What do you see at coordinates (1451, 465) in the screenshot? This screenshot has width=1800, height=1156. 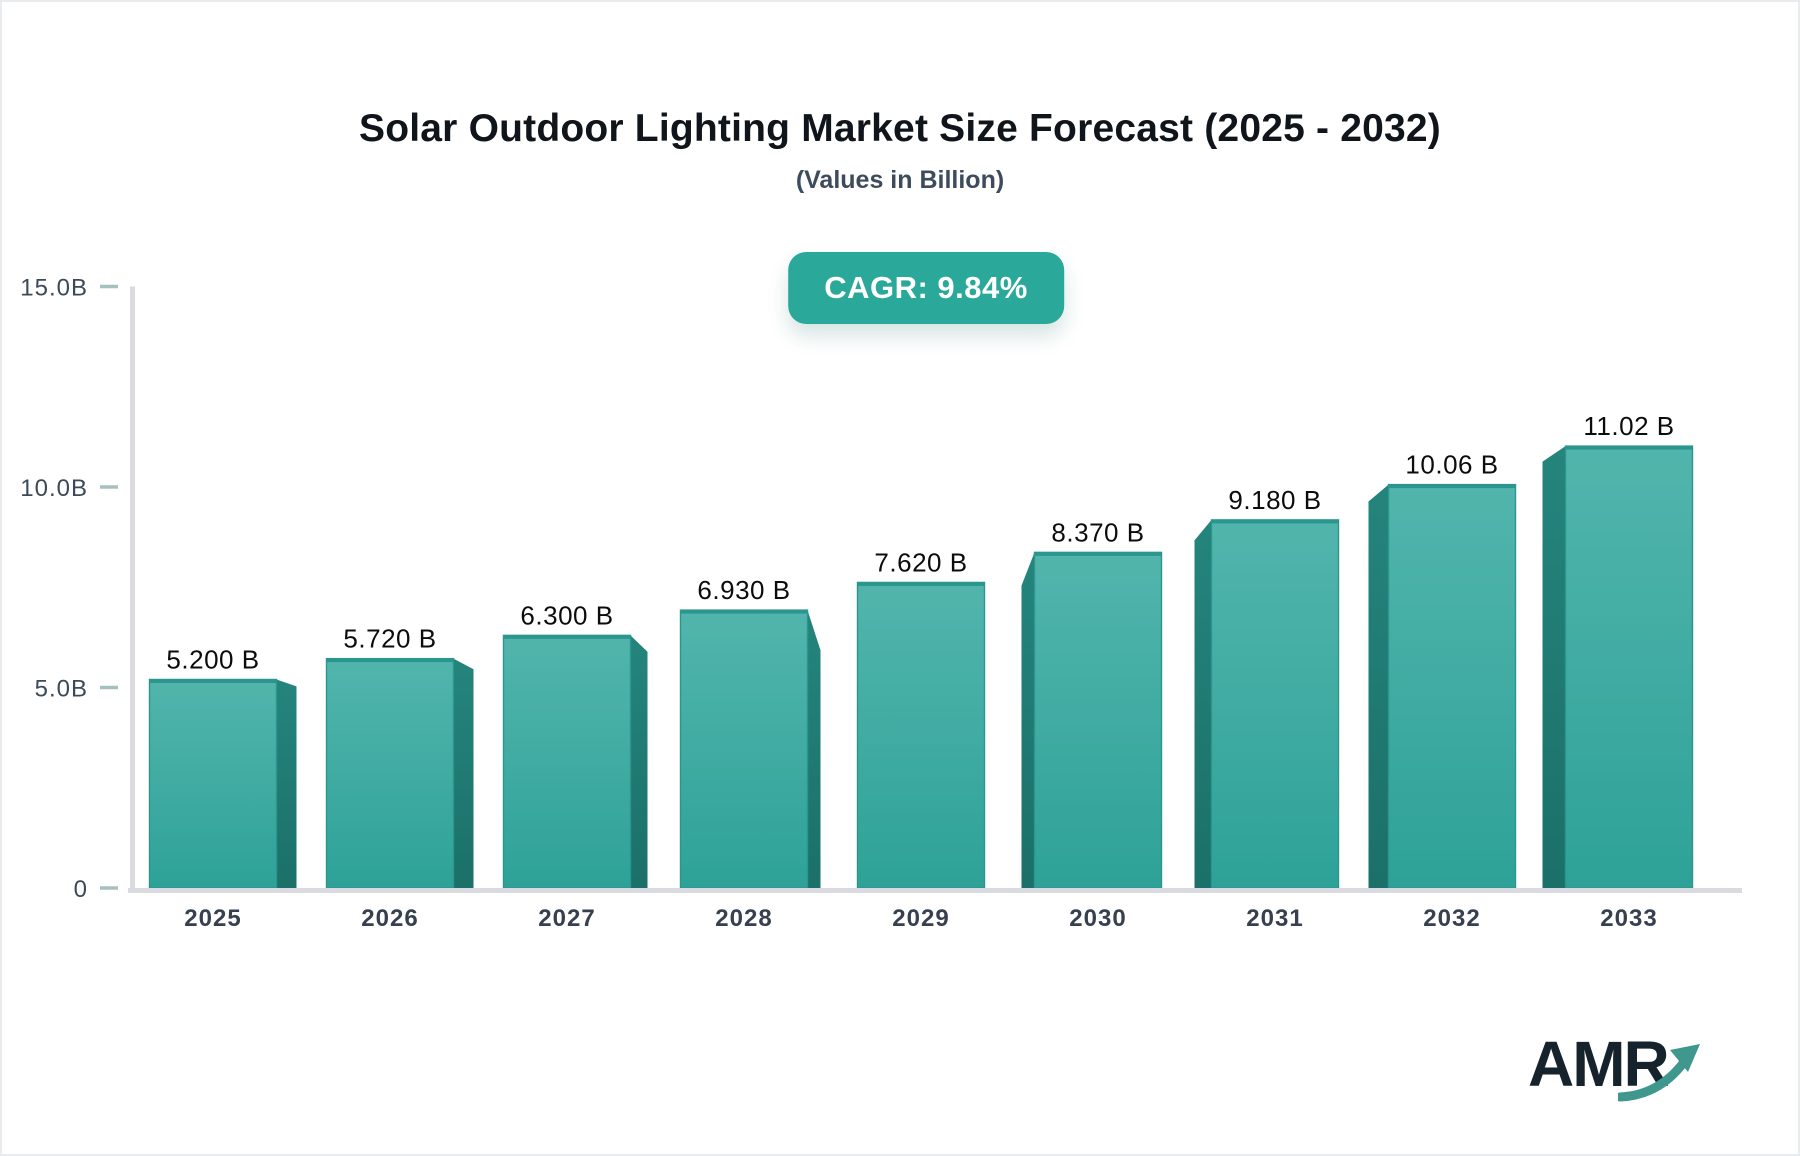 I see `bar-value-label: 10.06 B` at bounding box center [1451, 465].